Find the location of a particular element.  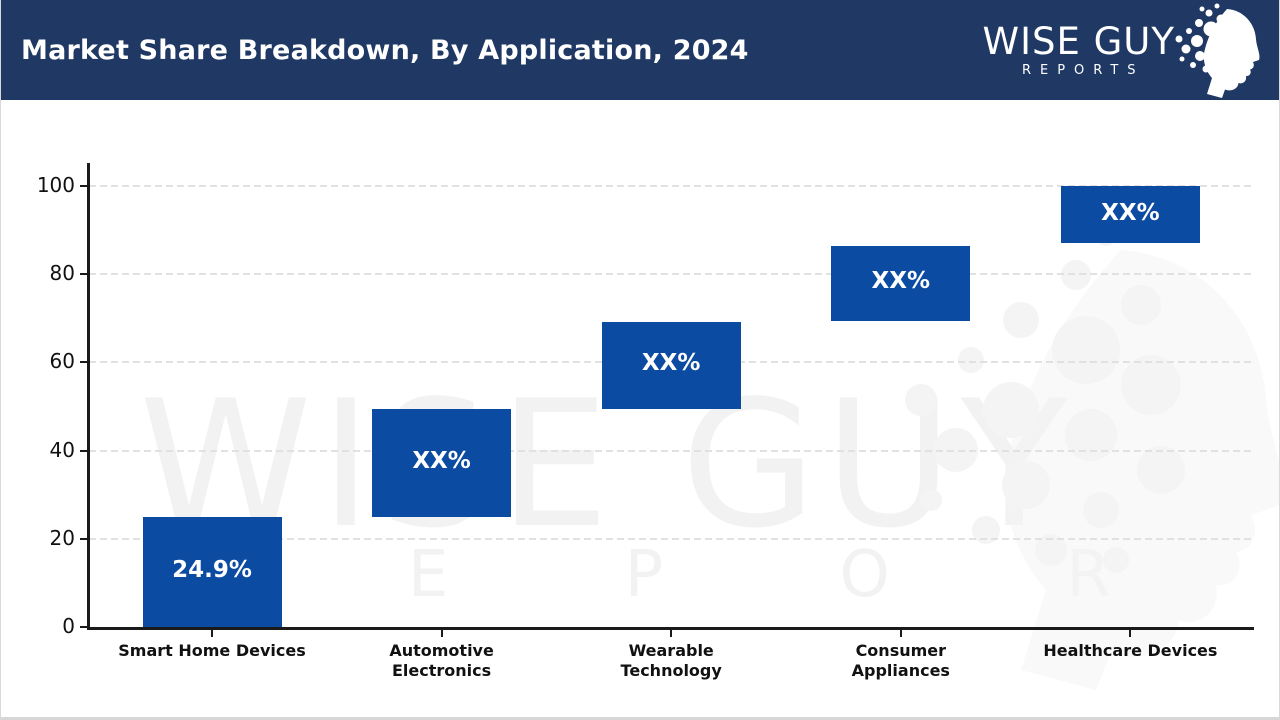

category-label-5: Healthcare Devices is located at coordinates (1130, 650).